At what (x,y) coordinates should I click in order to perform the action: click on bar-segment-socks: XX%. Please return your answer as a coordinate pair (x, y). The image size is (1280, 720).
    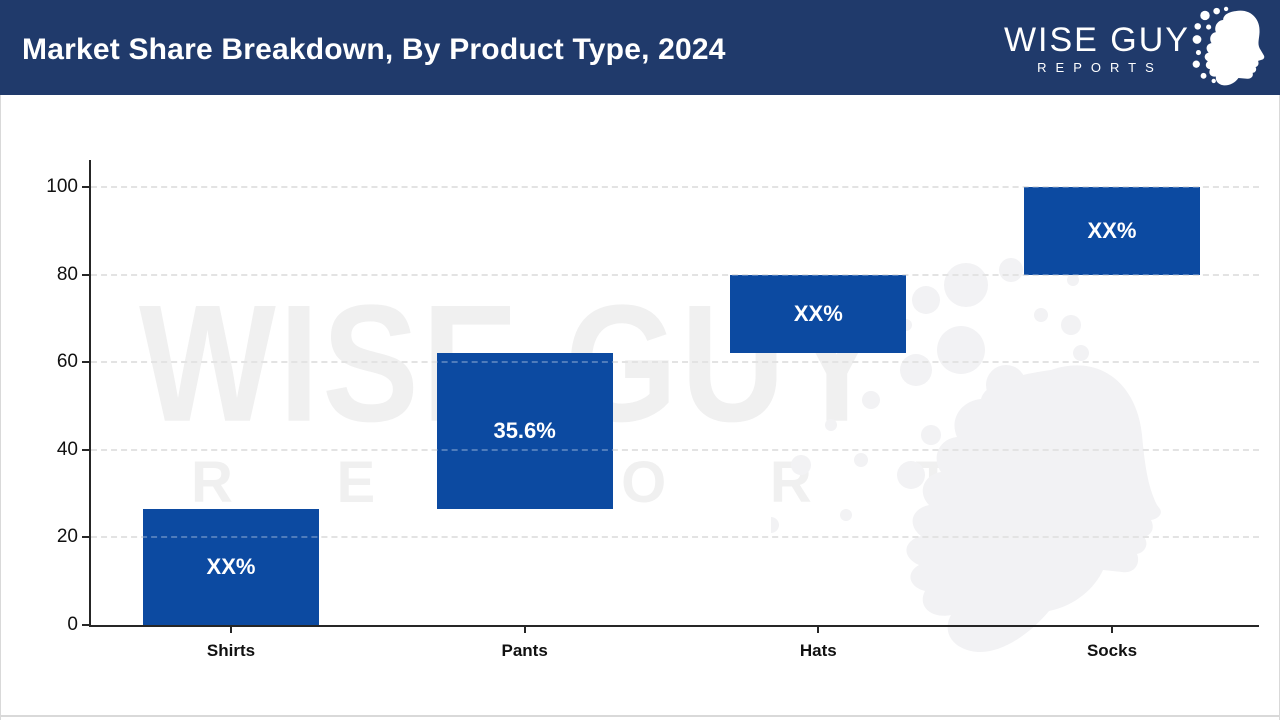
    Looking at the image, I should click on (1112, 231).